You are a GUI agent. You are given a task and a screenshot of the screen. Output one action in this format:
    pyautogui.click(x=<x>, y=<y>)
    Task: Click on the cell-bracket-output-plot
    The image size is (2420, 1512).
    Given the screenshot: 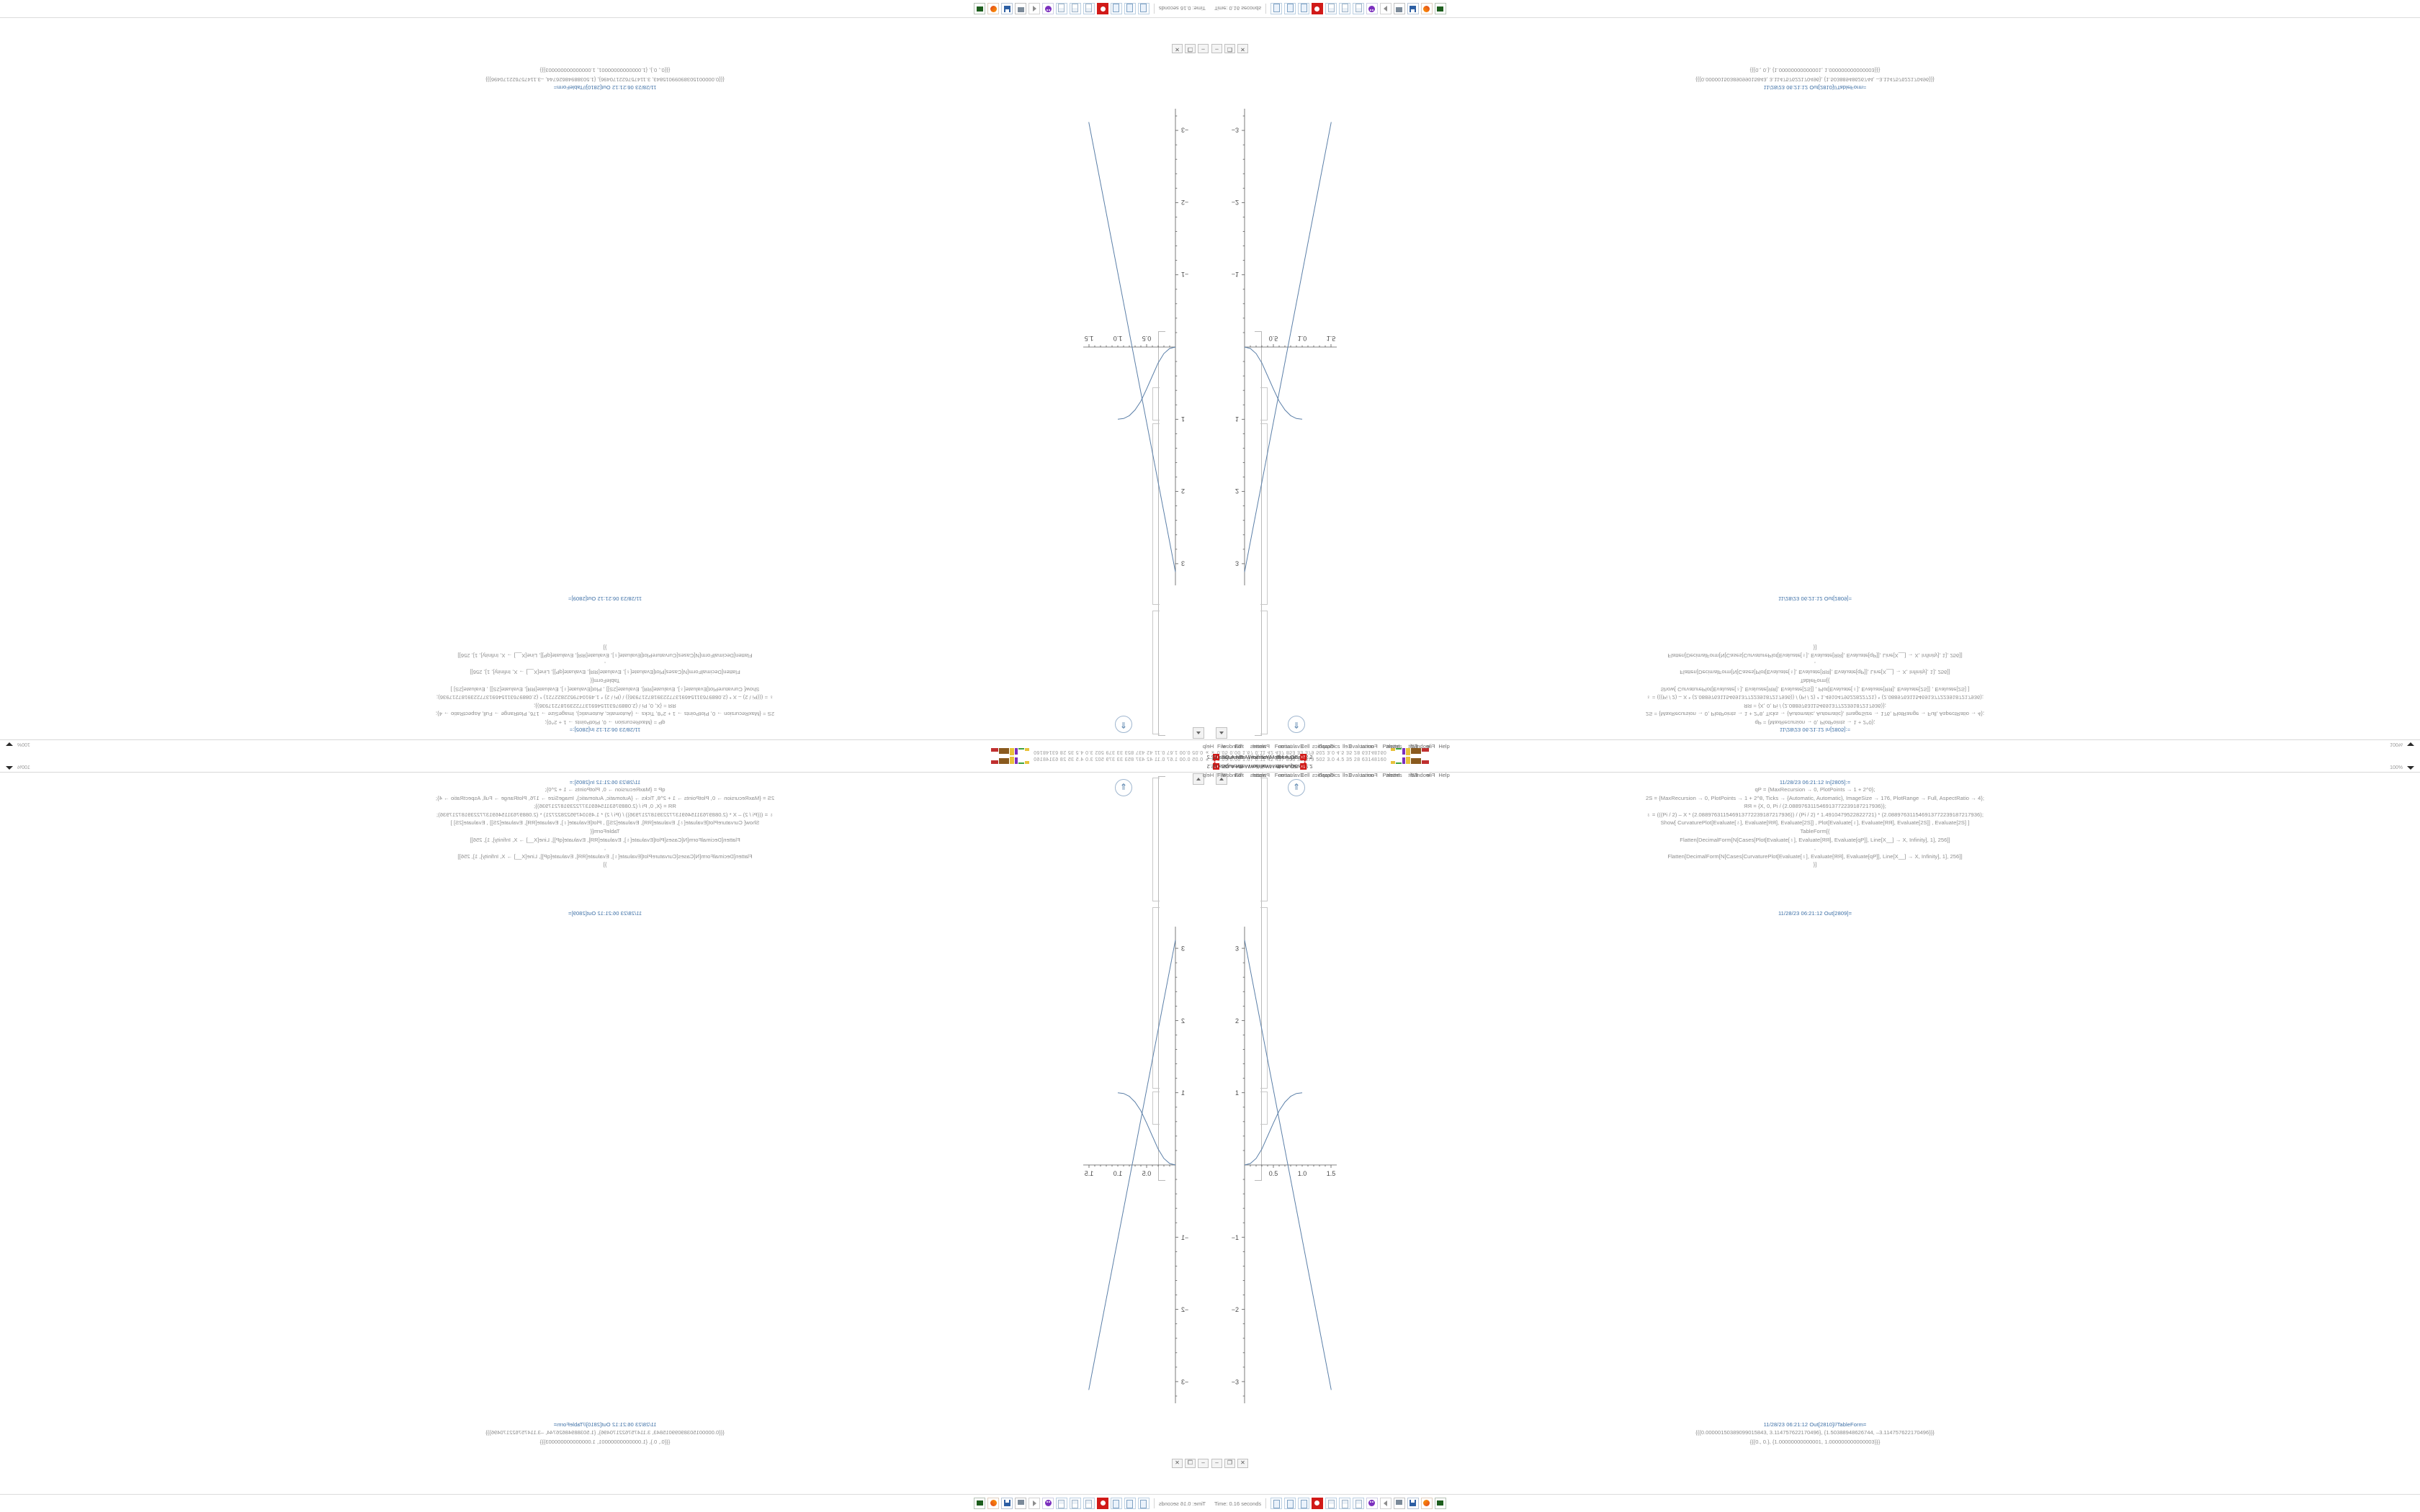 What is the action you would take?
    pyautogui.click(x=1264, y=998)
    